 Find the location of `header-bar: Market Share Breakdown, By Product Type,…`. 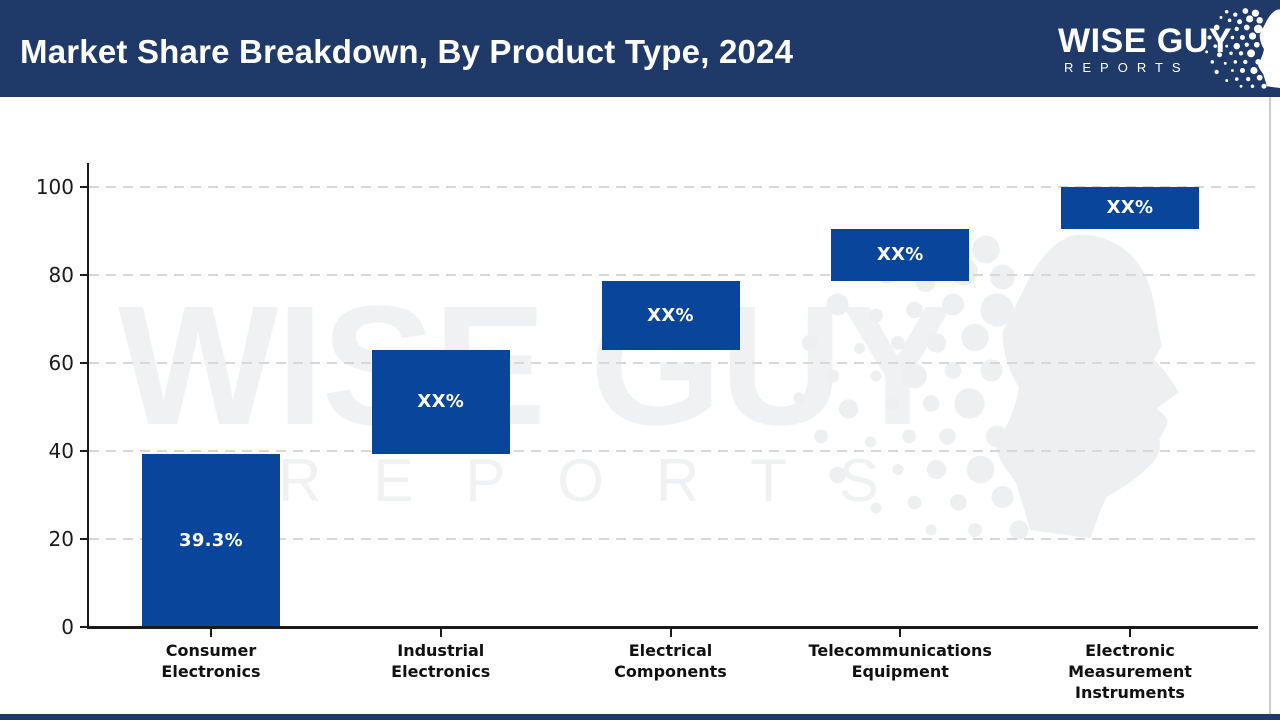

header-bar: Market Share Breakdown, By Product Type,… is located at coordinates (640, 48).